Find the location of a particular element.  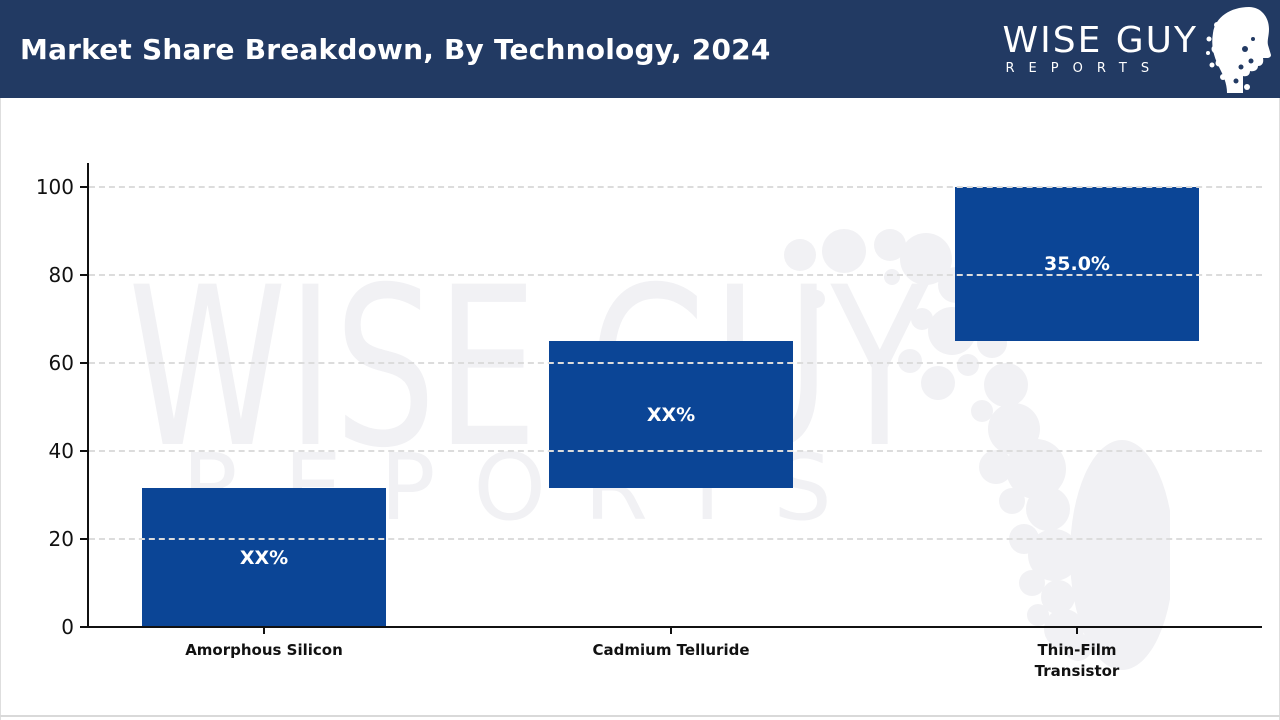

y-tick-label: 100 is located at coordinates (54, 187).